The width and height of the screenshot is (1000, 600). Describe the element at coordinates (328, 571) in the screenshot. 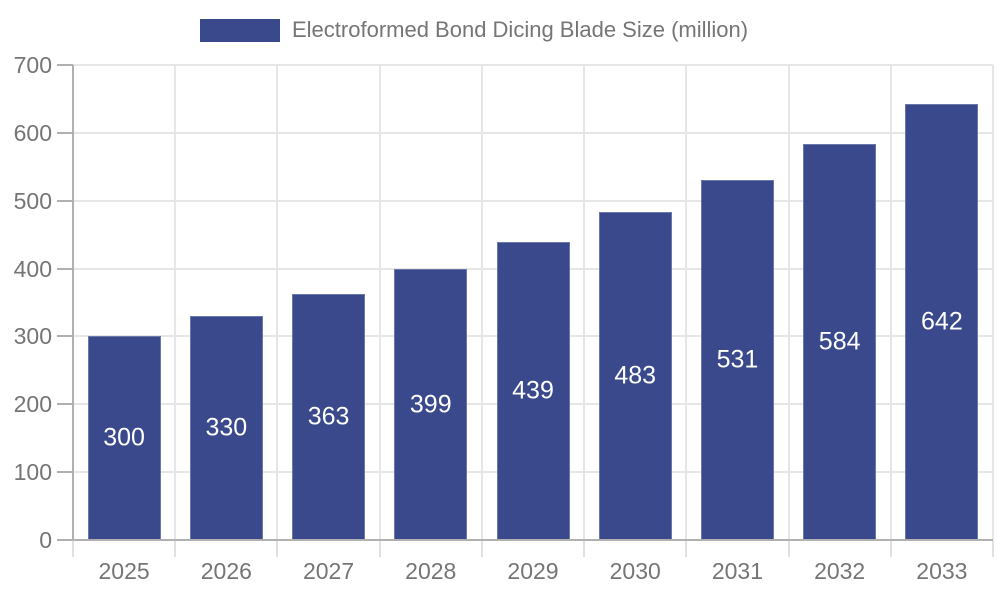

I see `x-tick-label: 2027` at that location.